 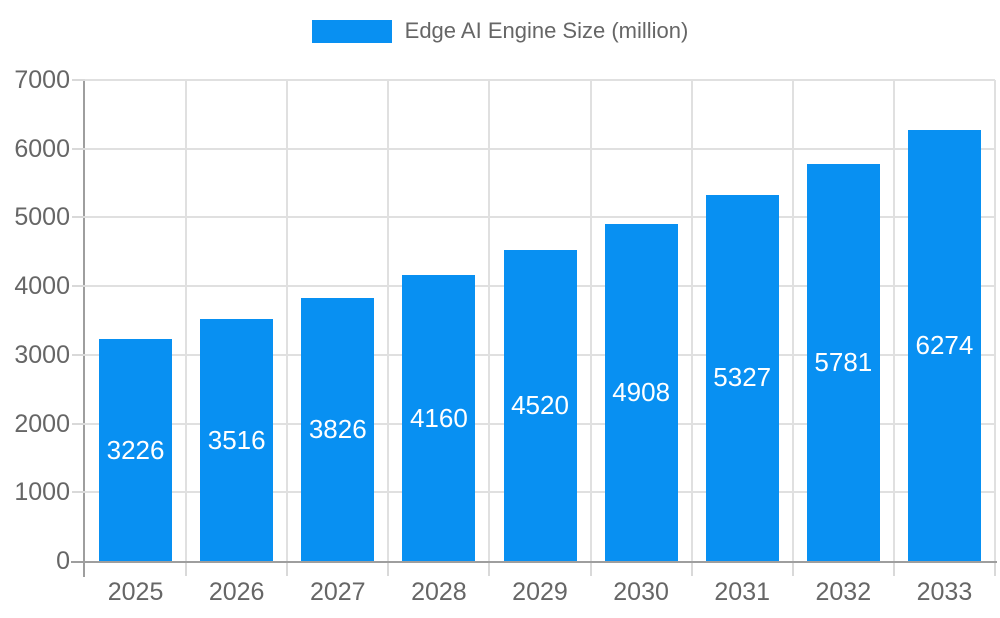 I want to click on x-axis-line, so click(x=534, y=562).